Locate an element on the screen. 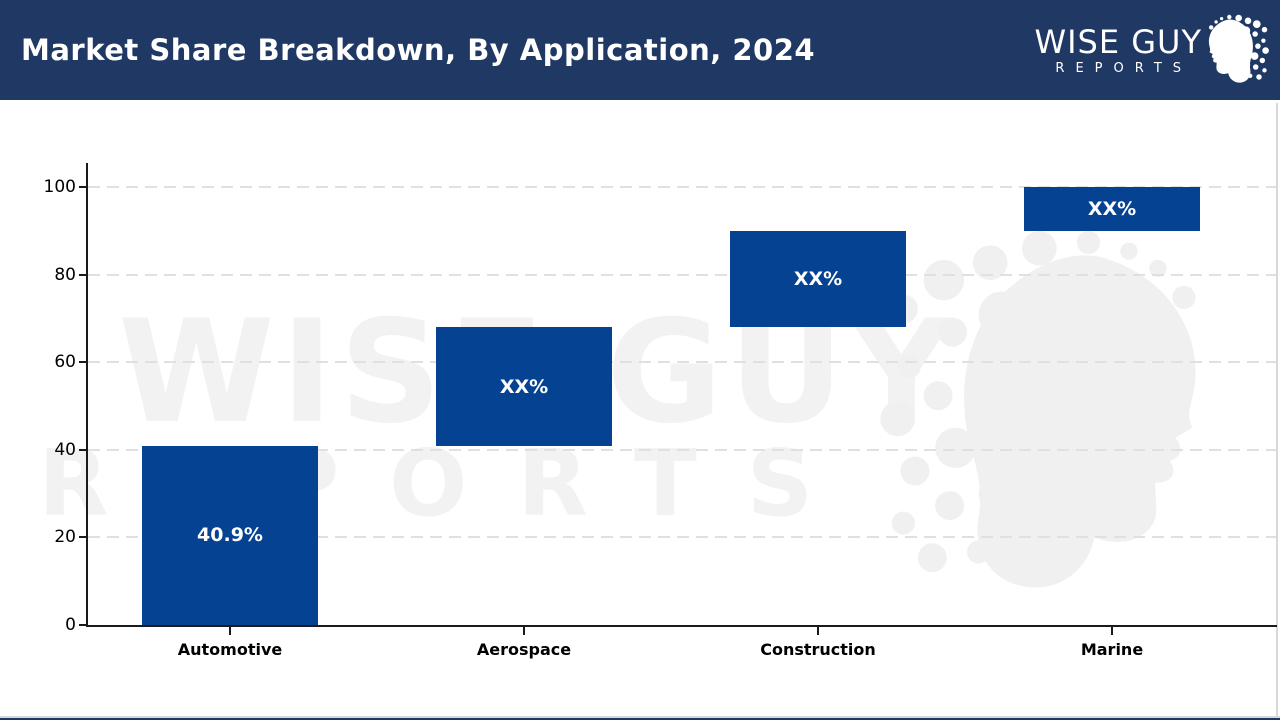 Image resolution: width=1280 pixels, height=720 pixels. y-tick-label: 40 is located at coordinates (65, 449).